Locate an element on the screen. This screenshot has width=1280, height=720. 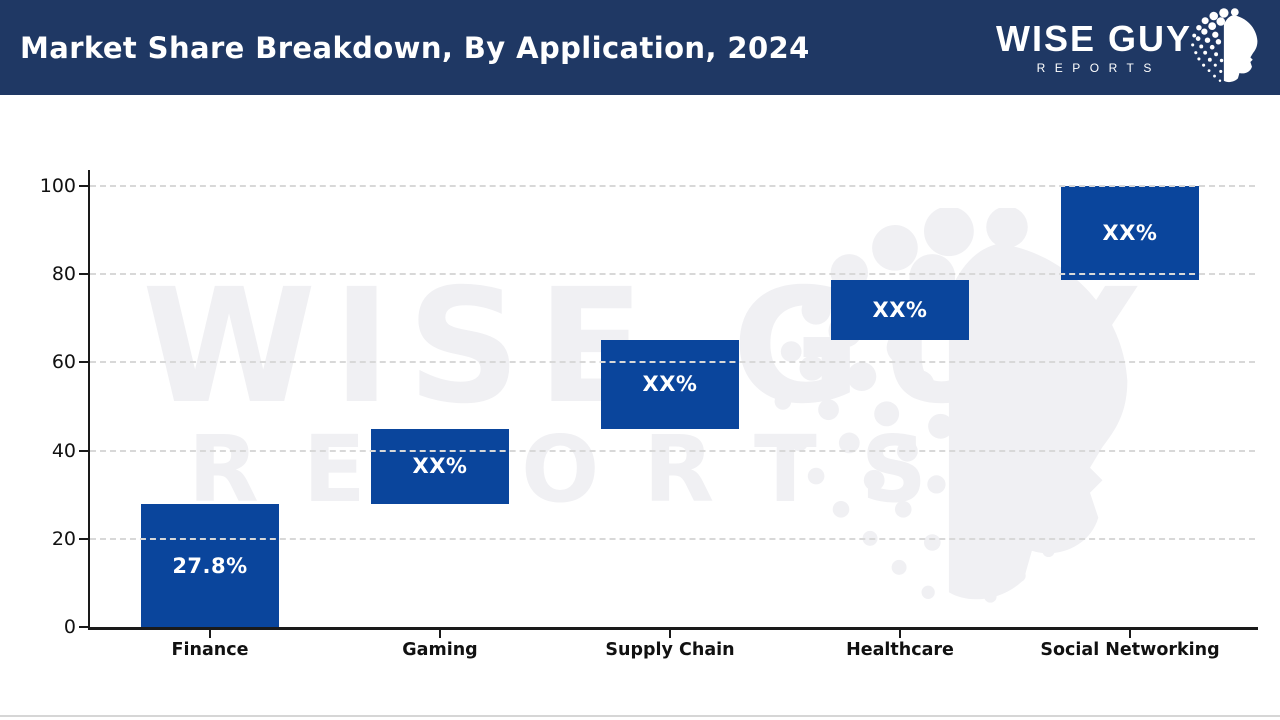
y-tick-label-60: 60 is located at coordinates (63, 362).